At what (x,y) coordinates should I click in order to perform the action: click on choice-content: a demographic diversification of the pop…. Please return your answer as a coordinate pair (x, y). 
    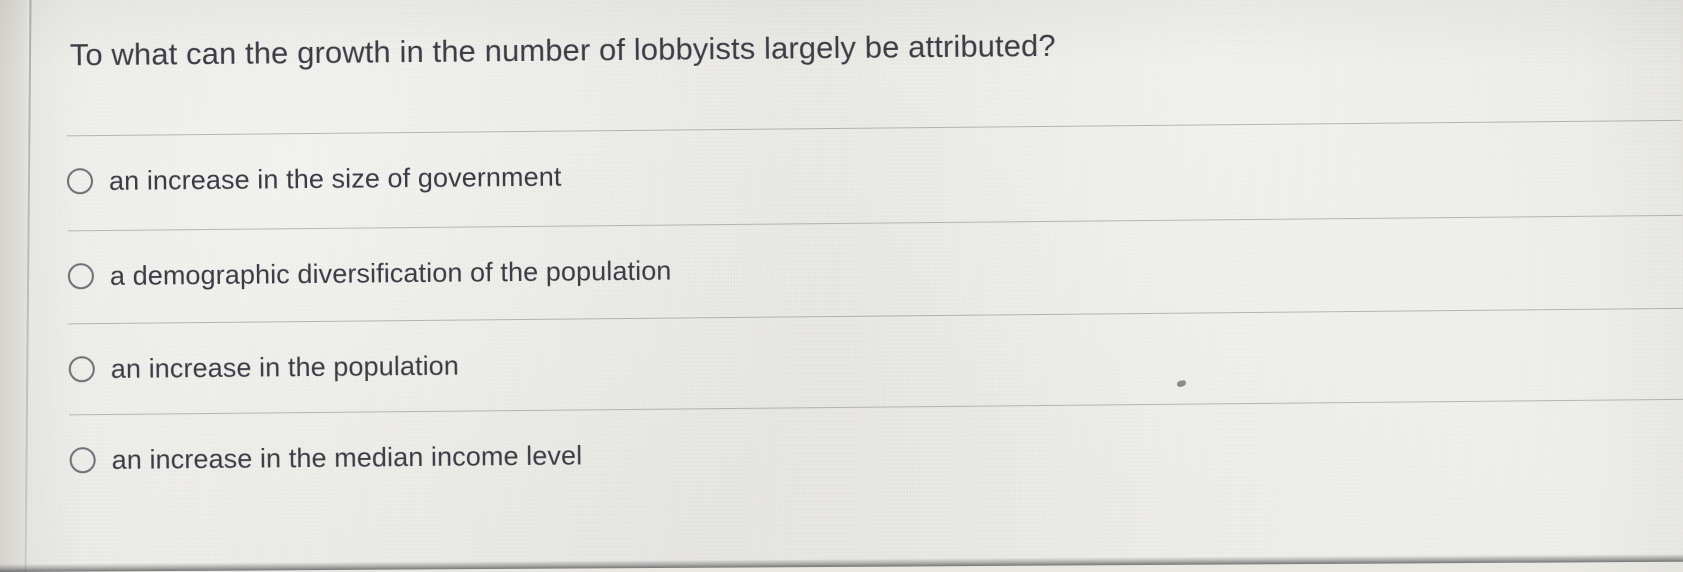
    Looking at the image, I should click on (369, 274).